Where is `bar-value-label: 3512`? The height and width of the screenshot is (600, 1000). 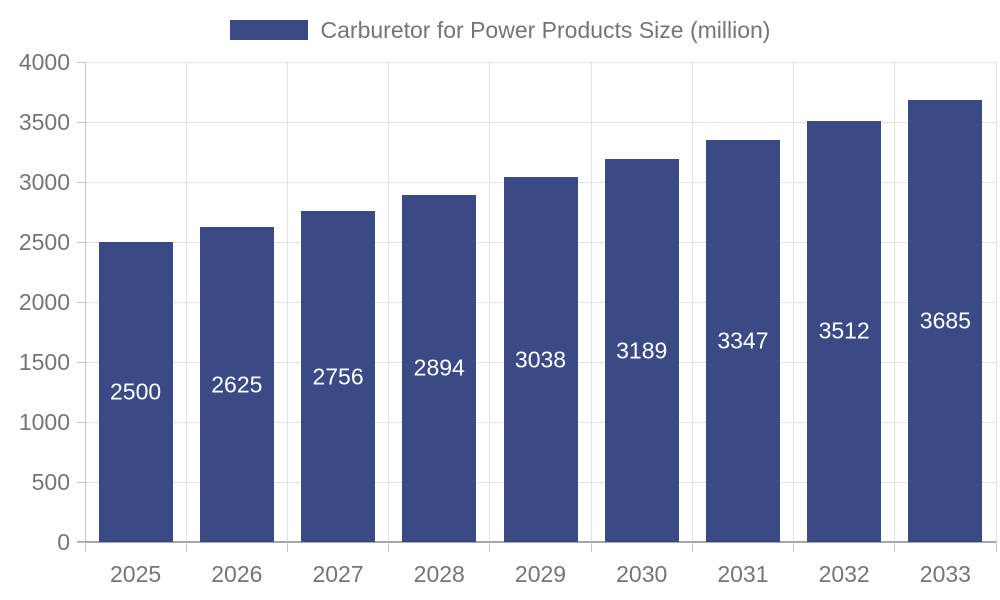 bar-value-label: 3512 is located at coordinates (844, 330).